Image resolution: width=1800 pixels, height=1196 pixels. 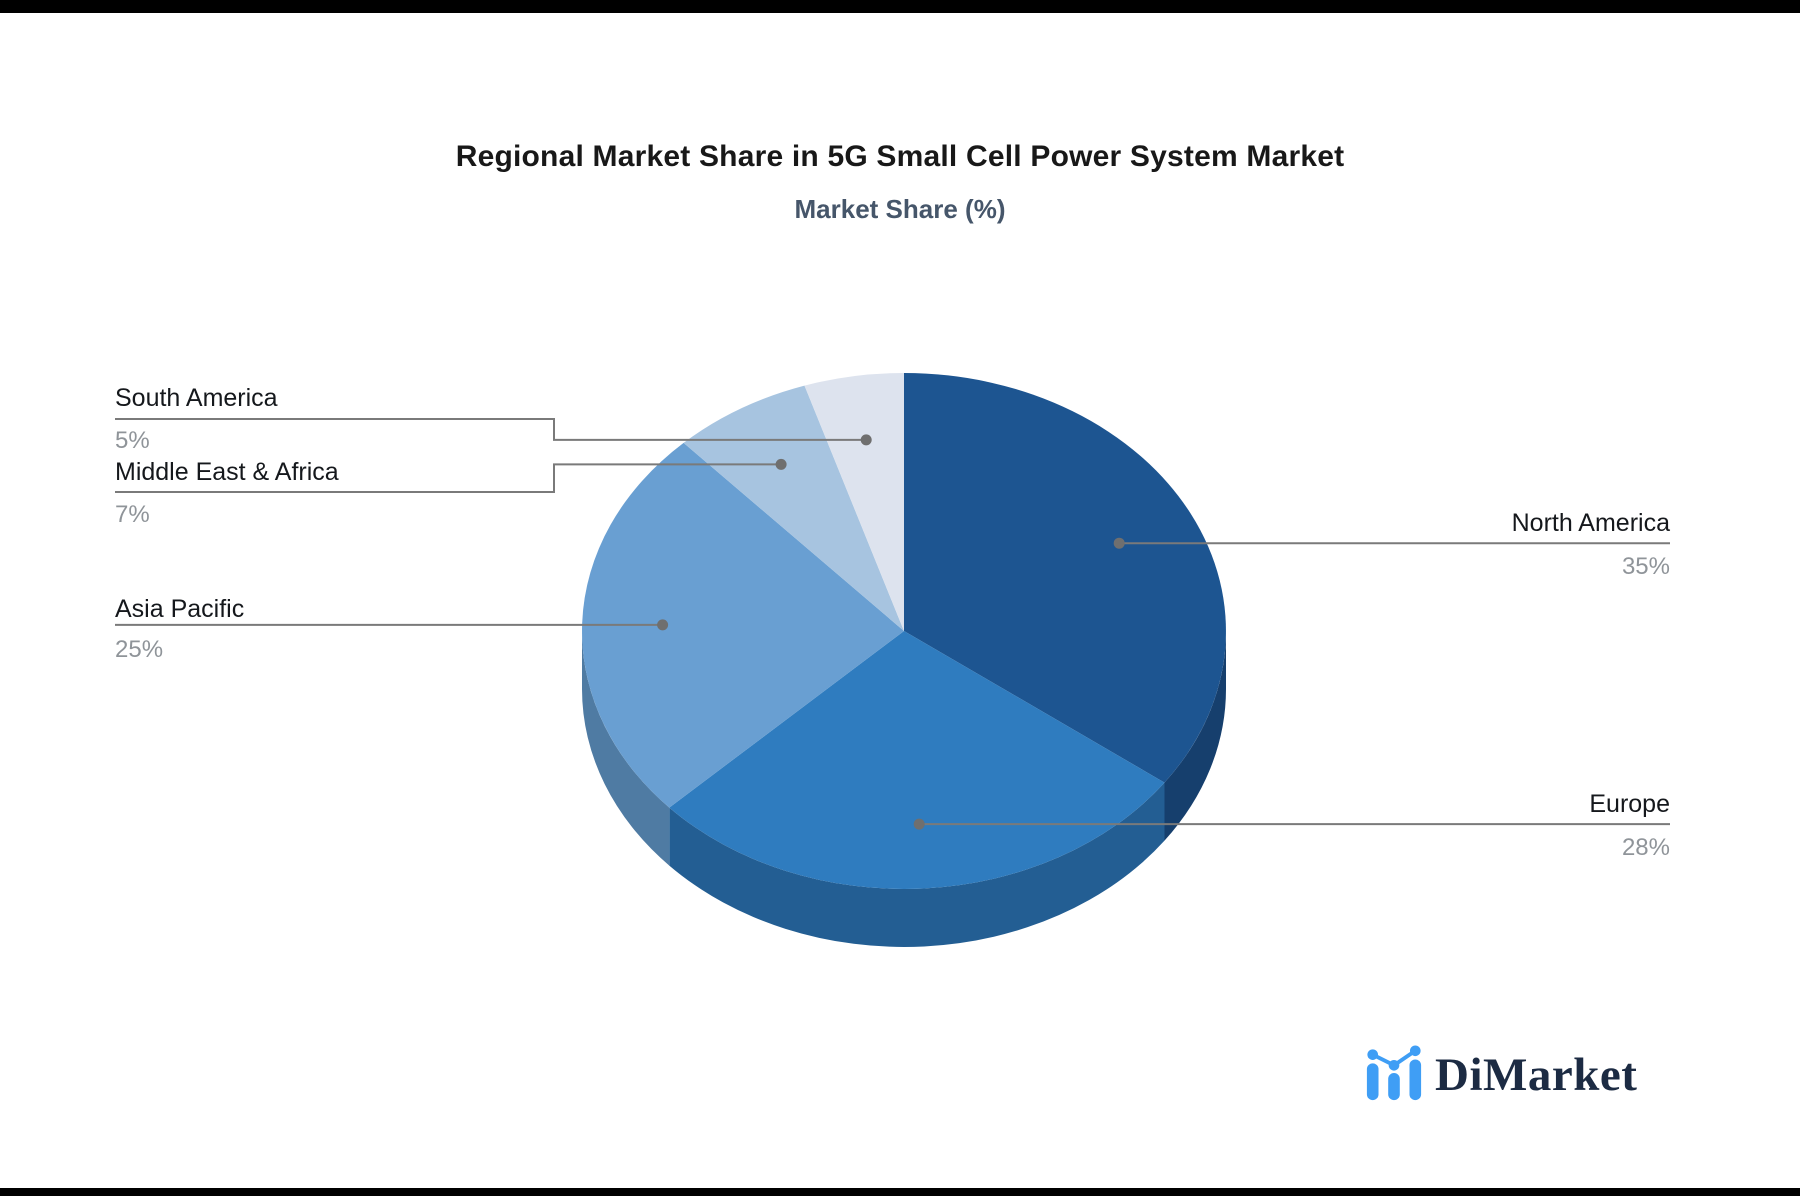 What do you see at coordinates (900, 6) in the screenshot?
I see `top-border-bar` at bounding box center [900, 6].